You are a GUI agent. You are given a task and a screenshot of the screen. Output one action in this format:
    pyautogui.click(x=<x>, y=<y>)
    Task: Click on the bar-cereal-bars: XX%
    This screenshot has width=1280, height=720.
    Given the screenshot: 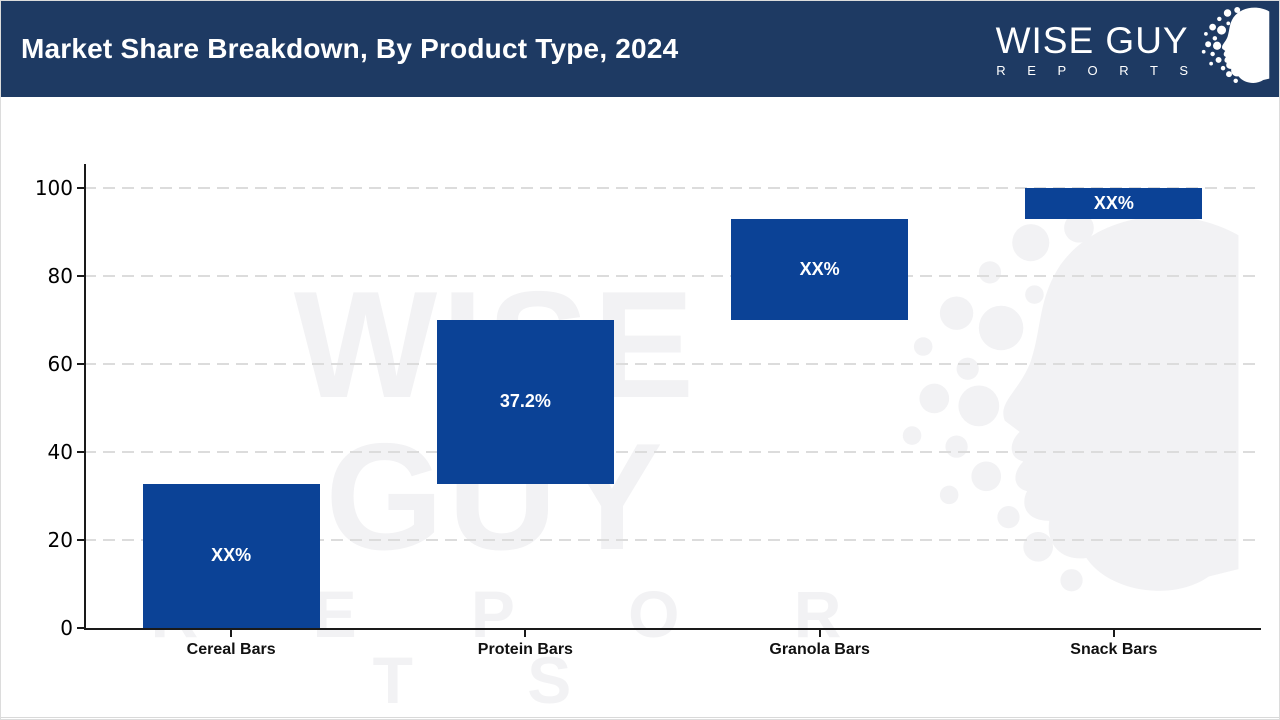 What is the action you would take?
    pyautogui.click(x=231, y=555)
    